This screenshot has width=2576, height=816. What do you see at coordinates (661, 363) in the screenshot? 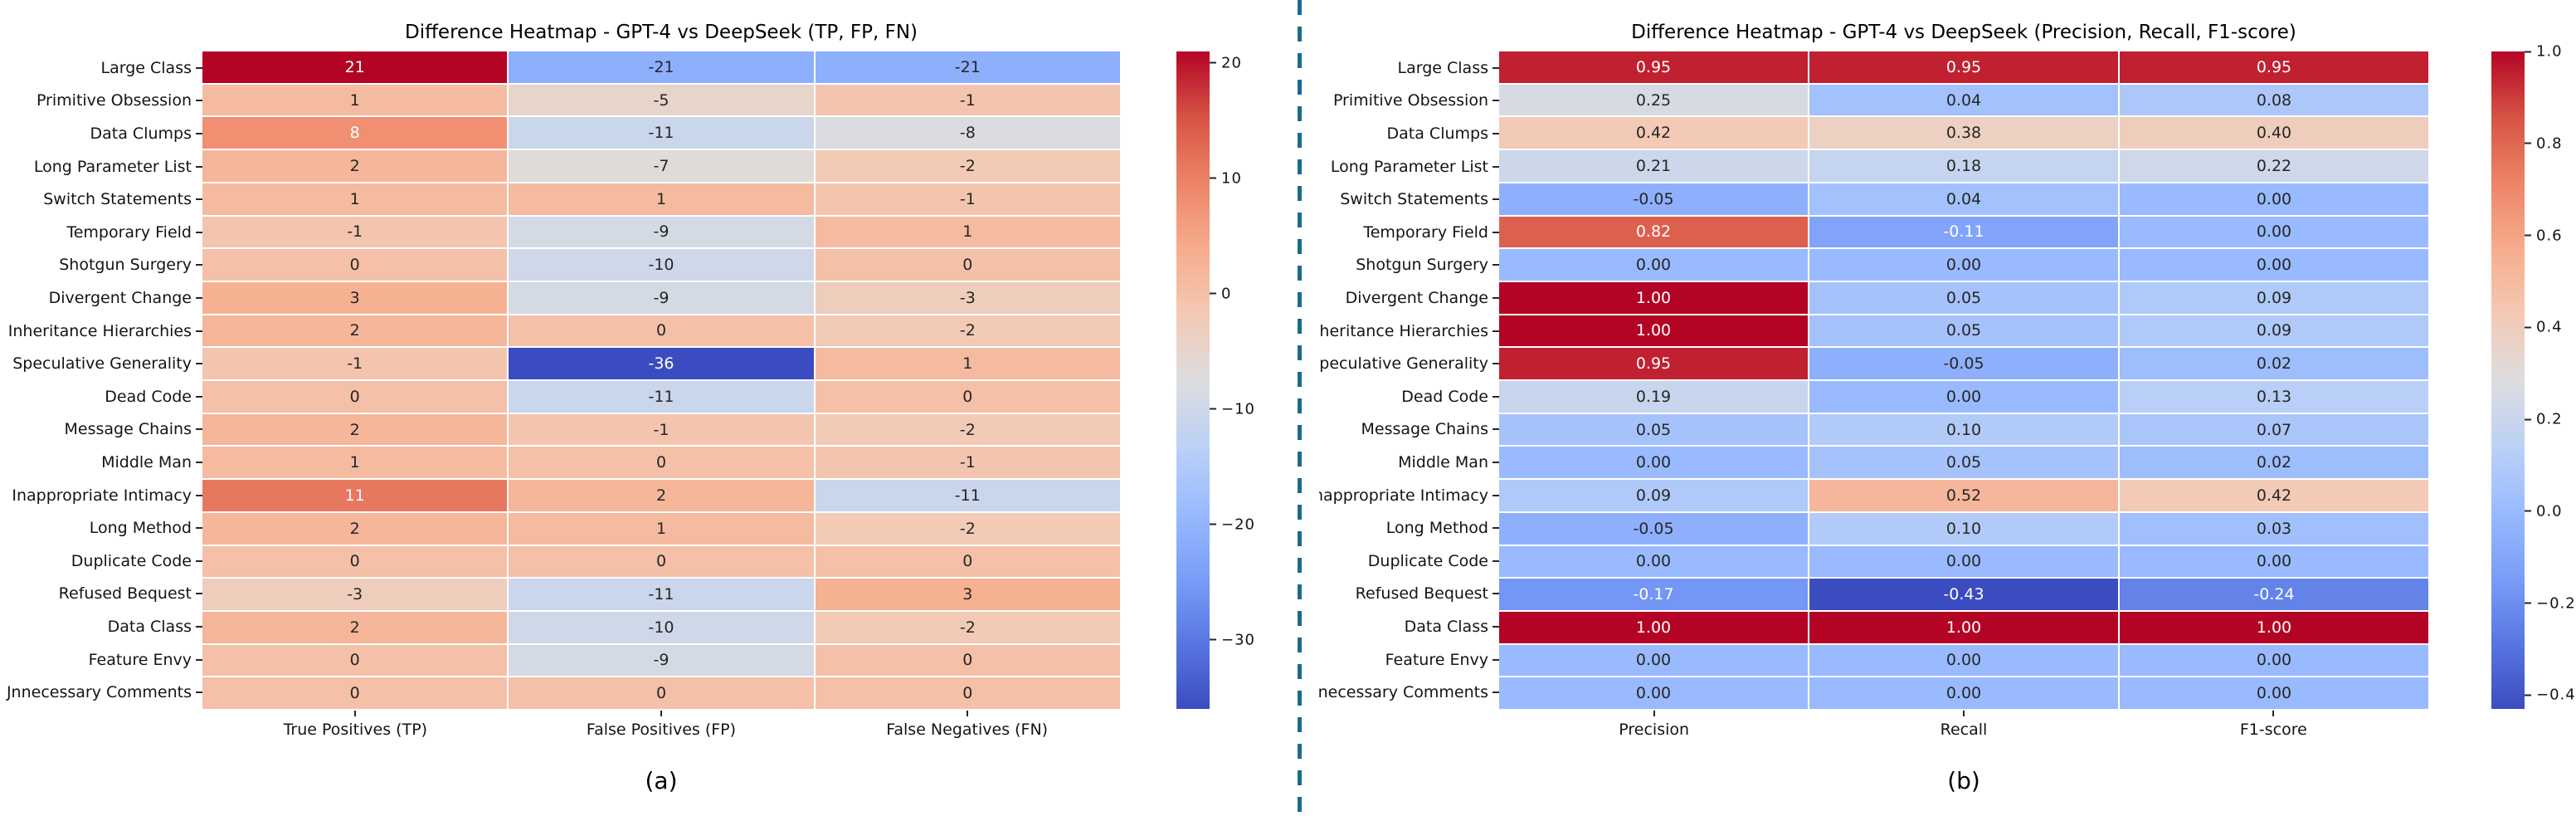
I see `heatmap-cell: -36` at bounding box center [661, 363].